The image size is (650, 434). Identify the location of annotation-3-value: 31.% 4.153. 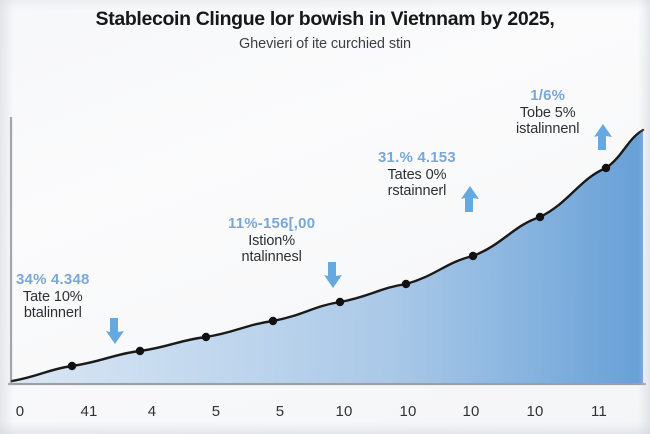
(417, 157).